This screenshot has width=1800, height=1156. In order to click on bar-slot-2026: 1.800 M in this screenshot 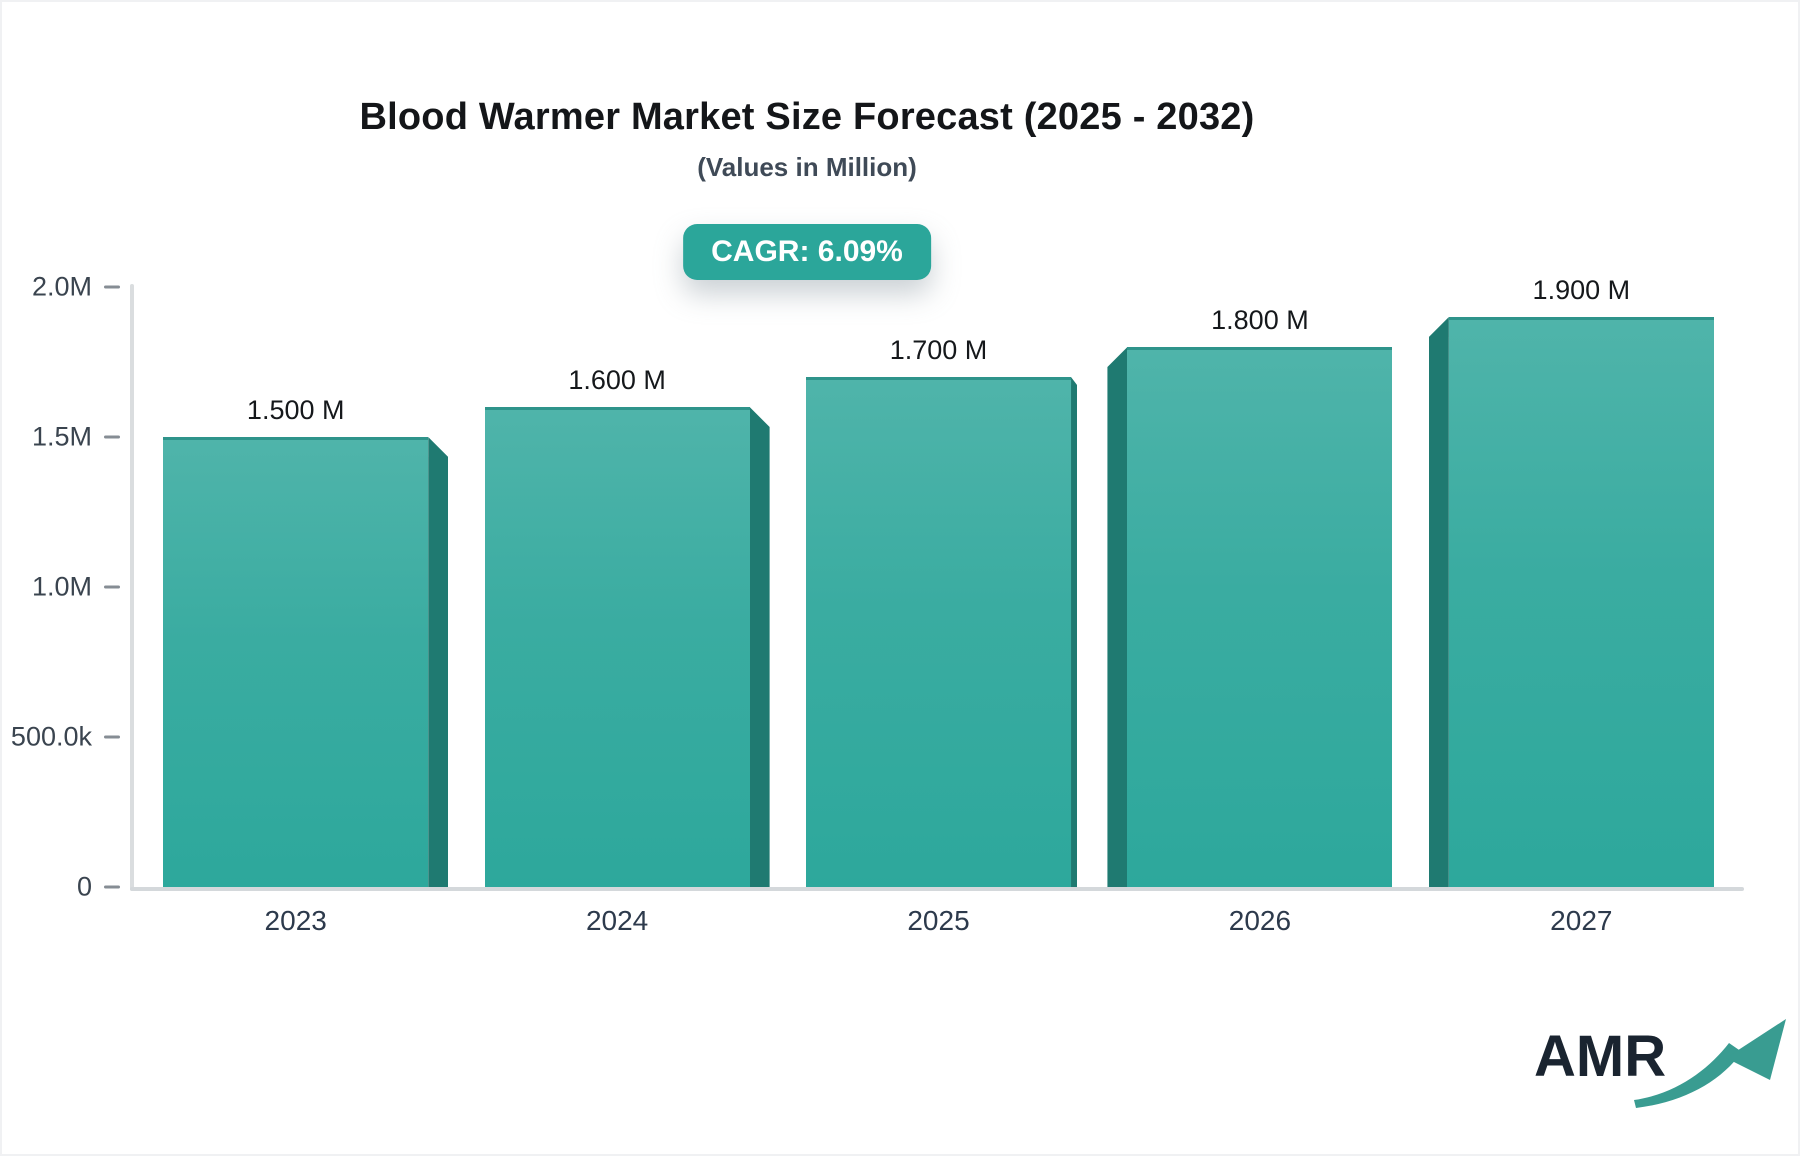, I will do `click(1259, 587)`.